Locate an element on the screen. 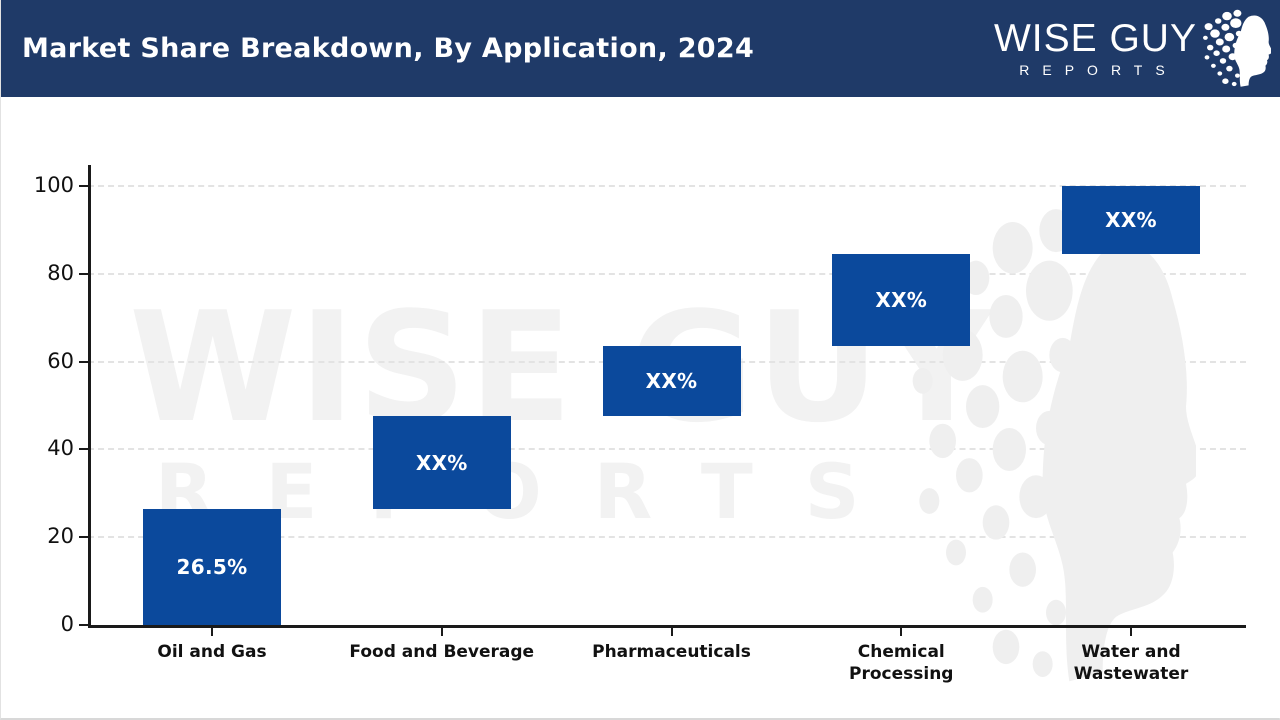  brand-name: WISE GUY is located at coordinates (1095, 38).